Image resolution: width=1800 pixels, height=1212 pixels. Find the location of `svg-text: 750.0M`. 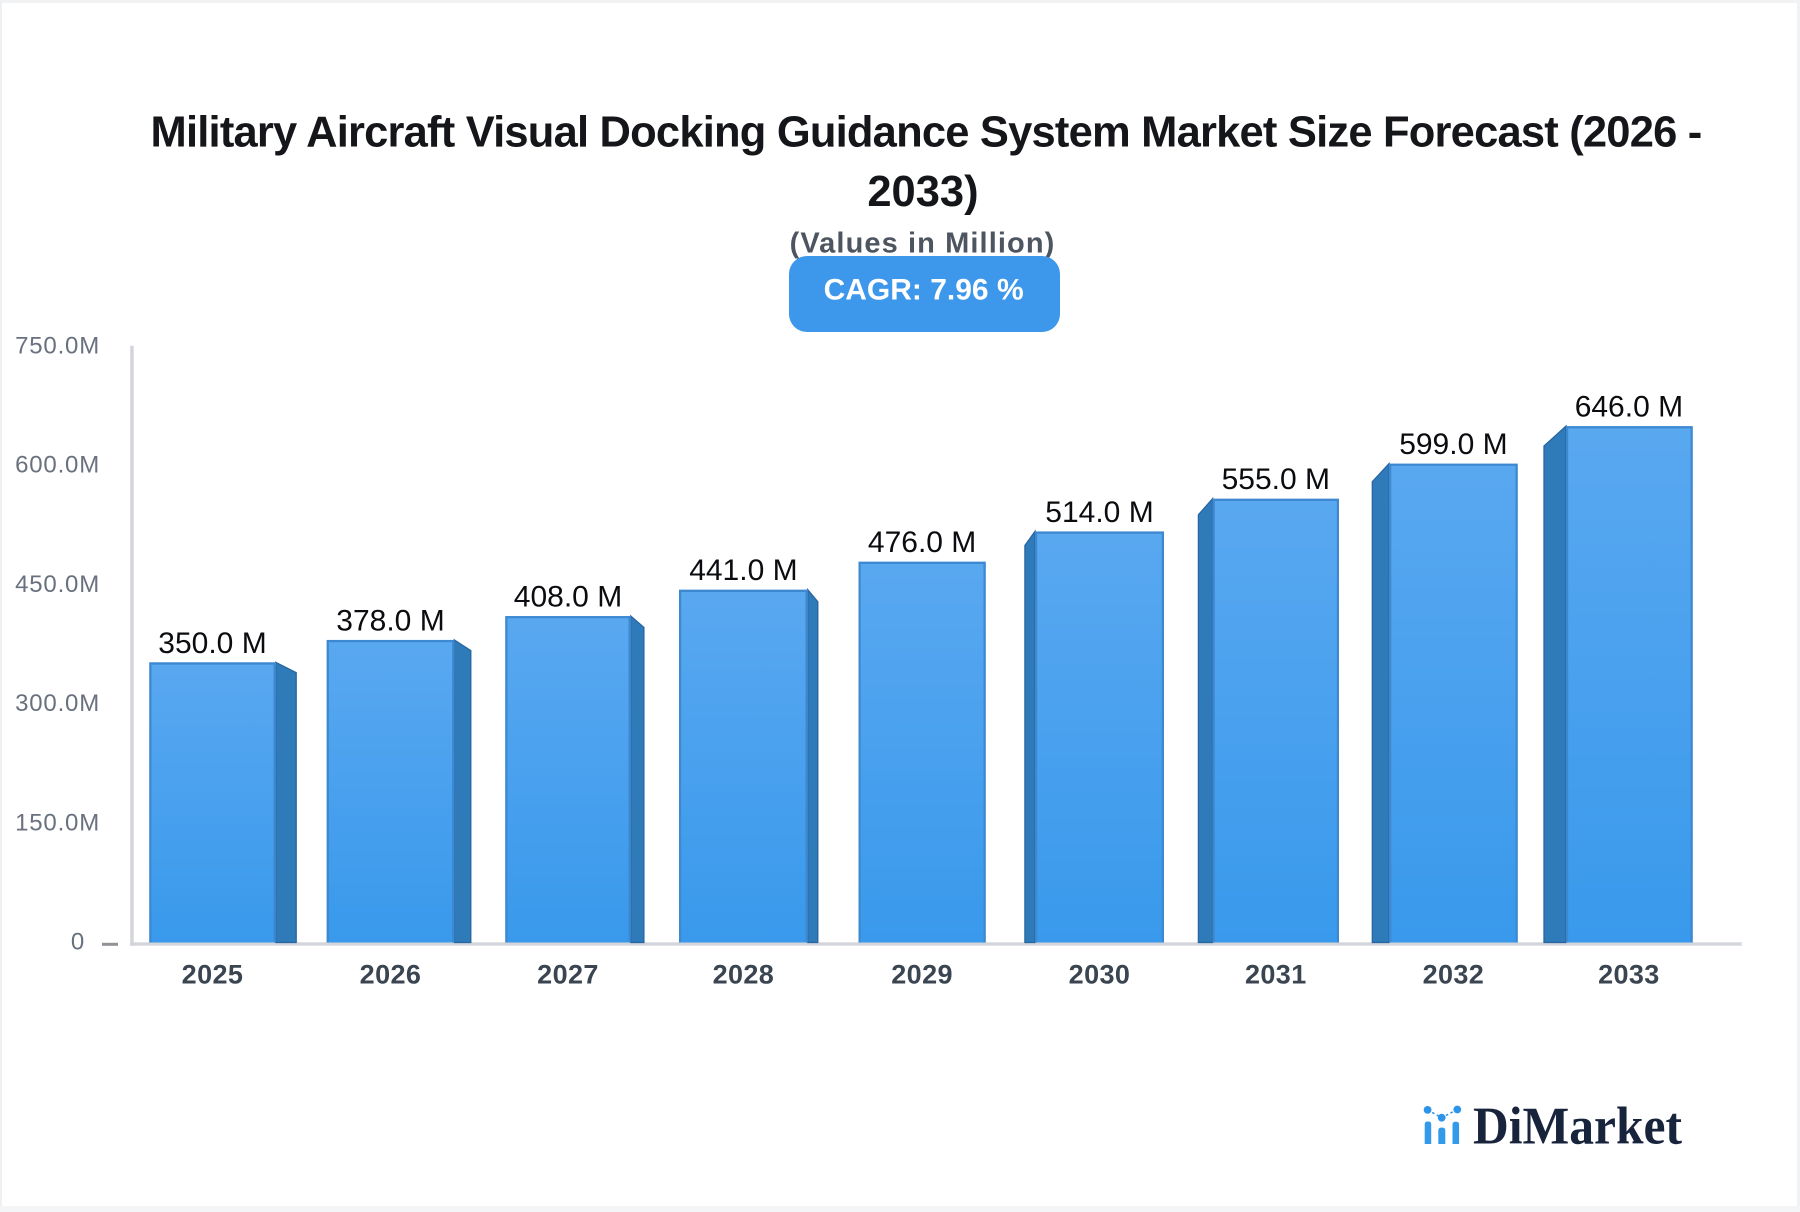

svg-text: 750.0M is located at coordinates (57, 346).